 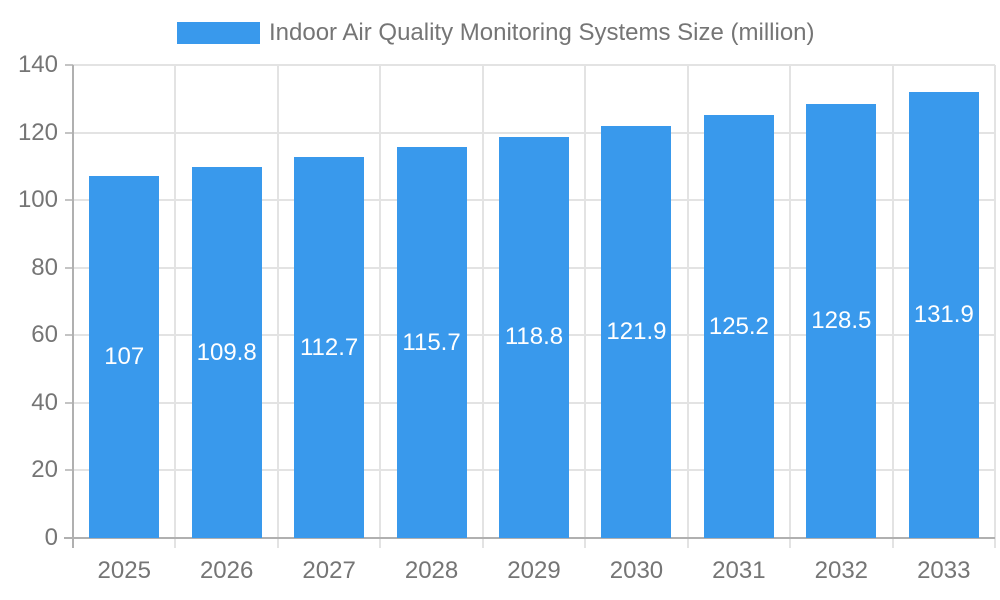 I want to click on x-axis-label: 2027, so click(x=329, y=570).